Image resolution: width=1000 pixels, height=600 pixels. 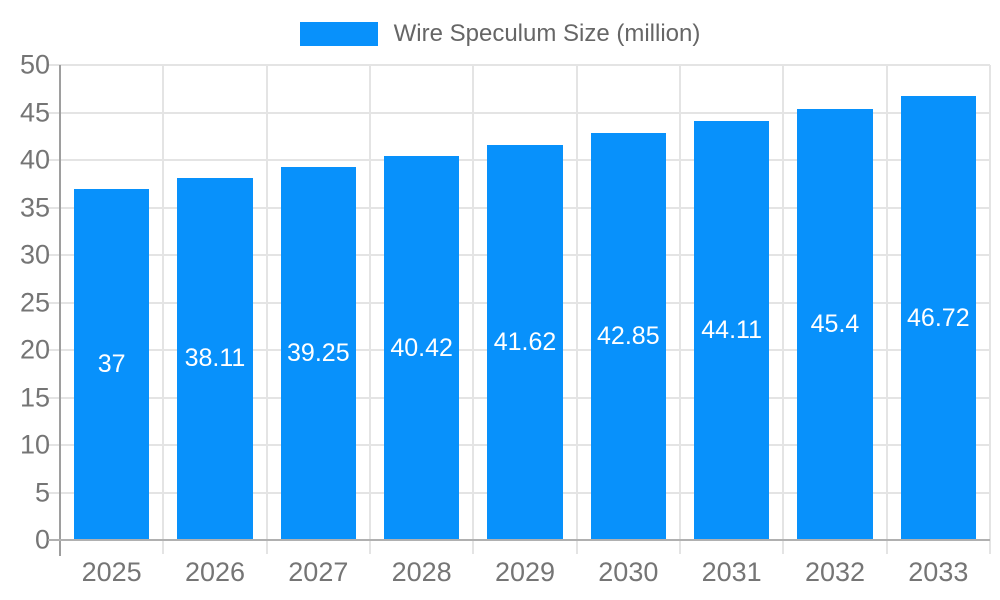 I want to click on legend-label: Wire Speculum Size (million), so click(x=547, y=33).